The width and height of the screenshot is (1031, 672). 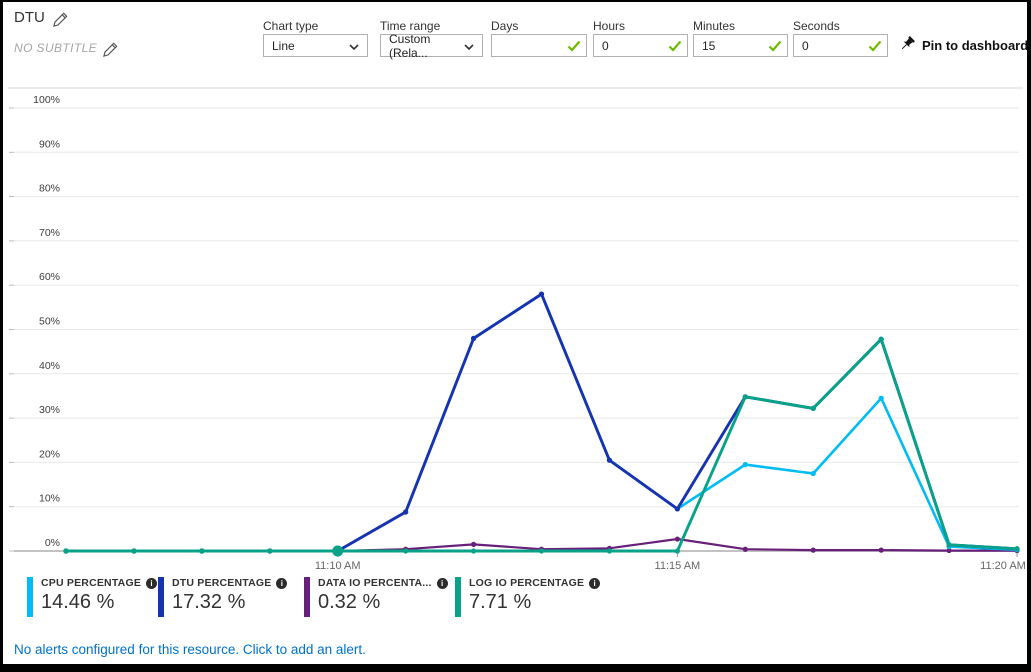 What do you see at coordinates (291, 26) in the screenshot?
I see `chart-type-label: Chart type` at bounding box center [291, 26].